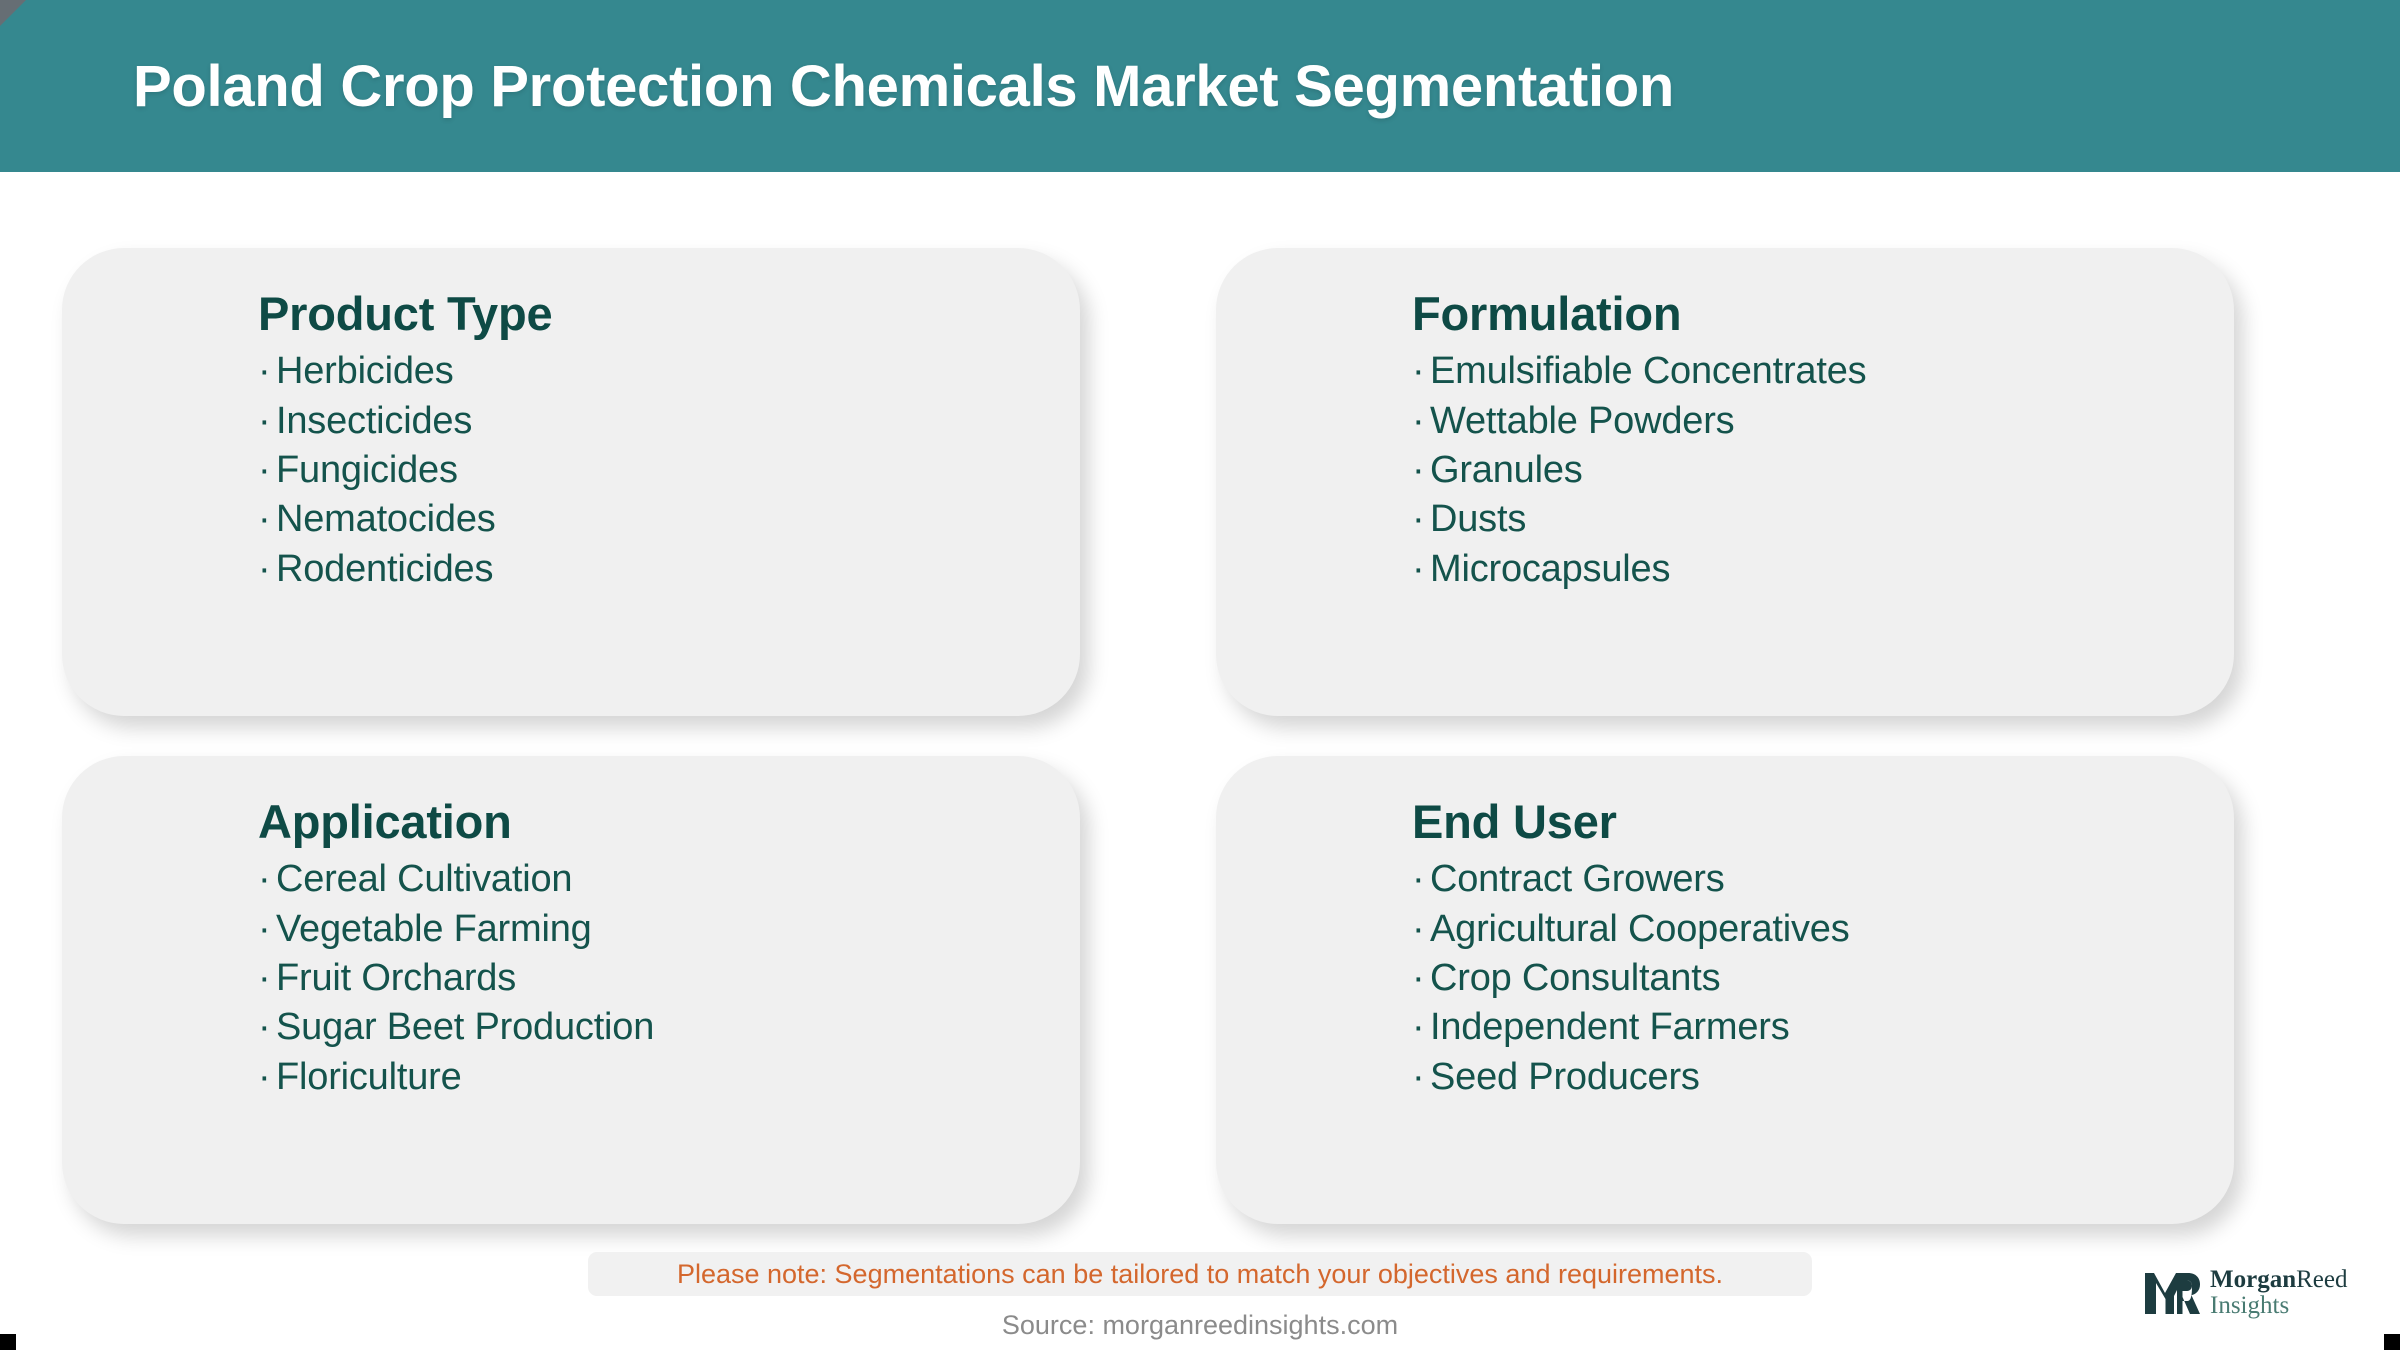  I want to click on list-item: · Granules, so click(1803, 470).